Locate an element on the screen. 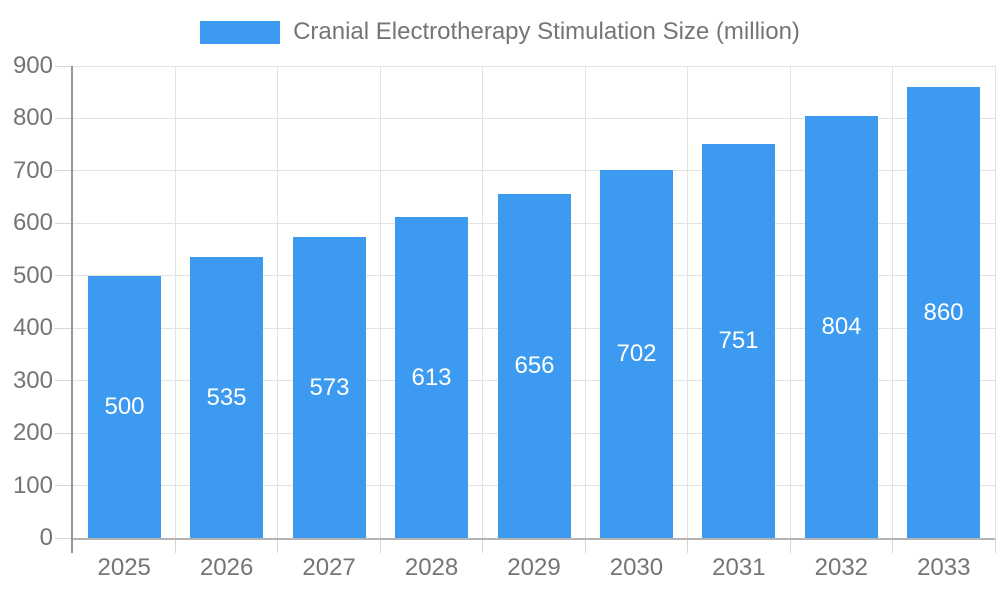 The image size is (1000, 600). y-axis-label: 100 is located at coordinates (32, 485).